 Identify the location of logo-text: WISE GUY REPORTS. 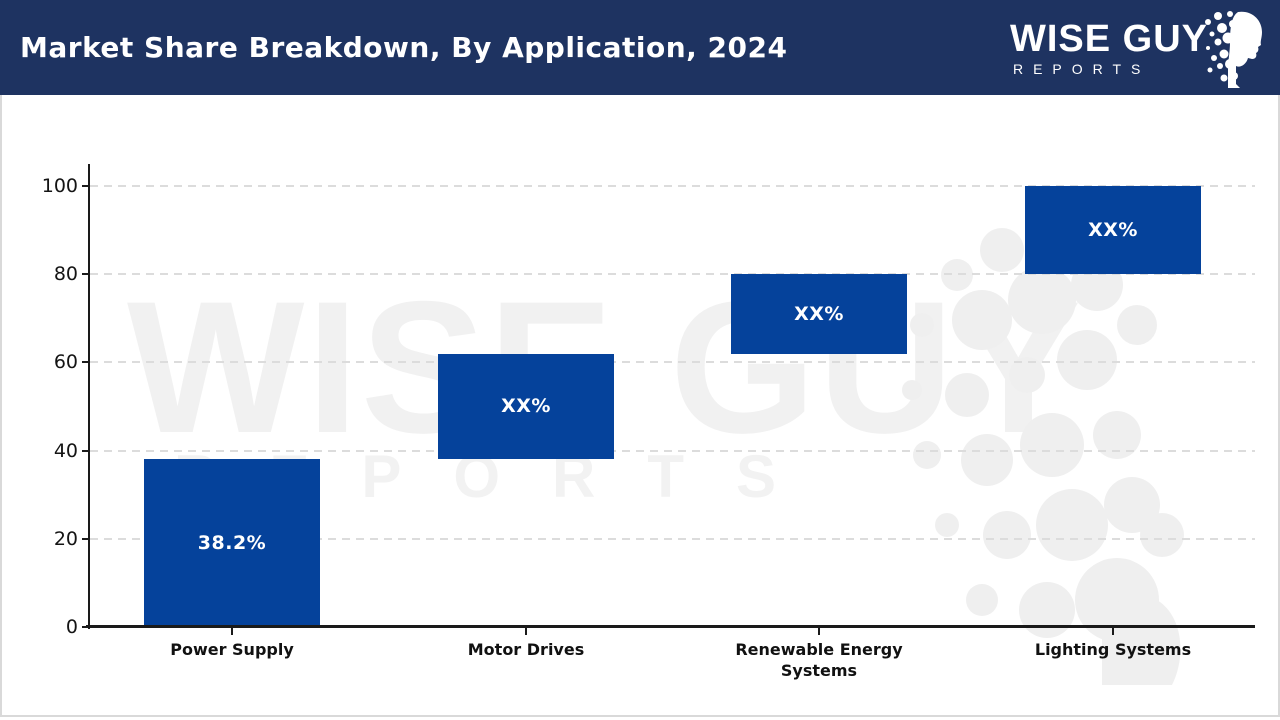
(1109, 48).